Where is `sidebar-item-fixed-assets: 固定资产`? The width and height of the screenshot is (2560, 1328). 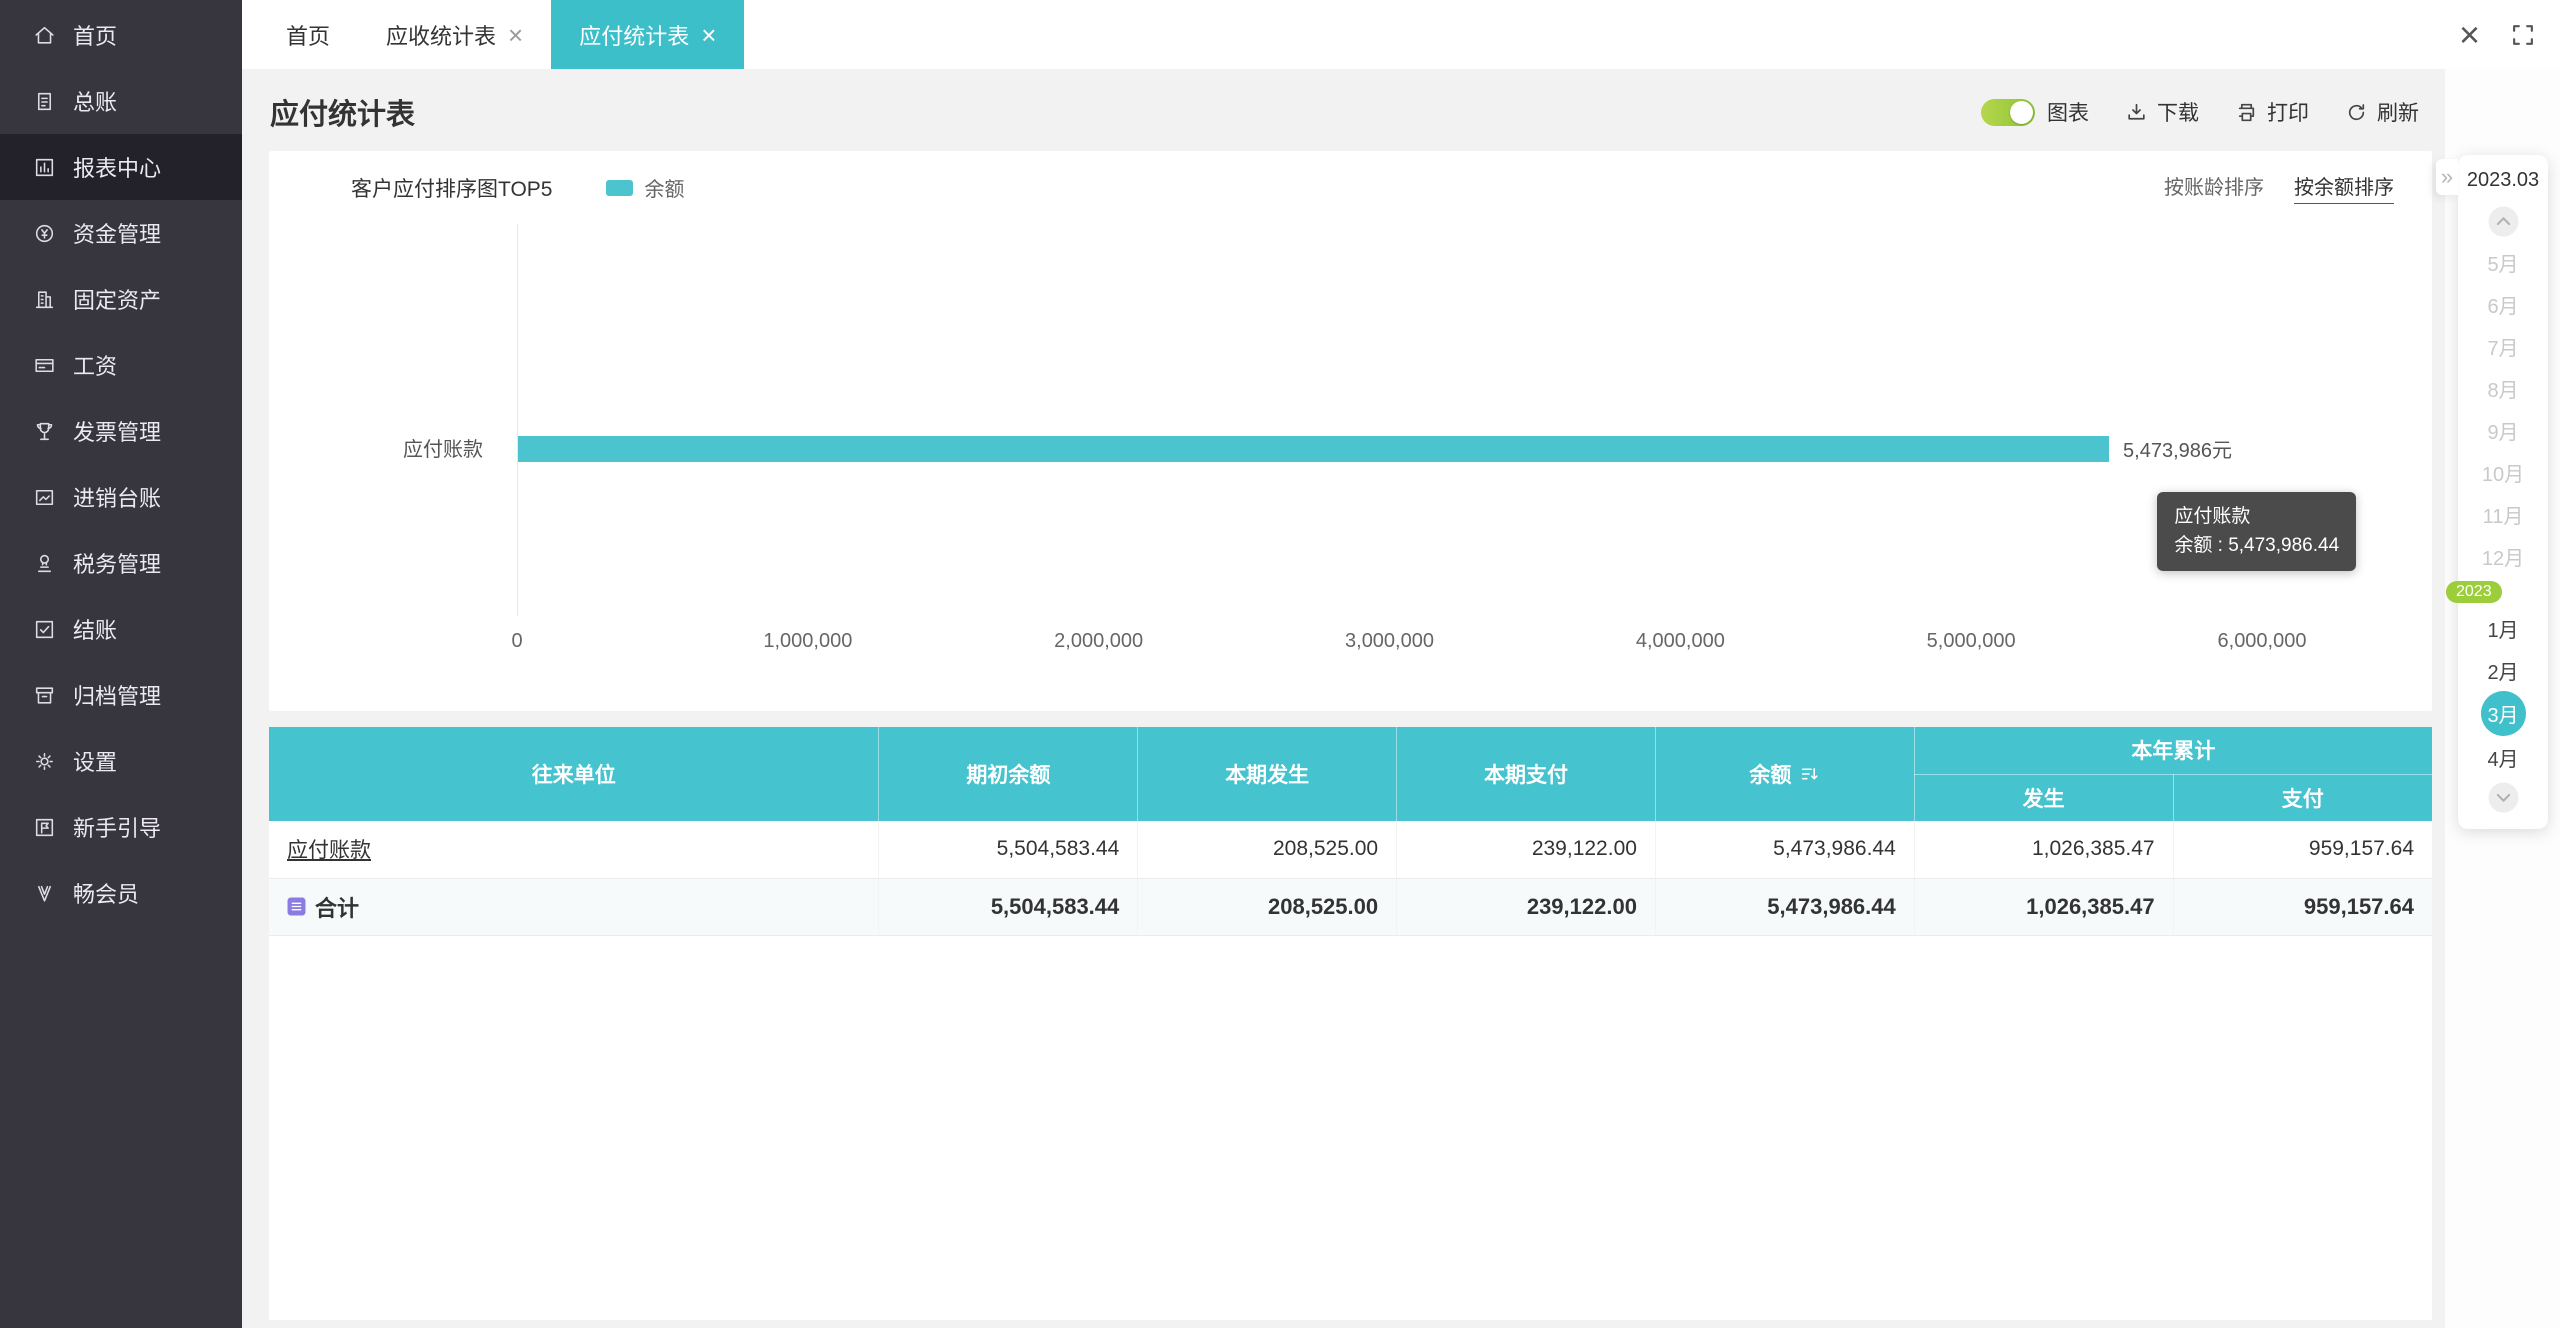
sidebar-item-fixed-assets: 固定资产 is located at coordinates (121, 299).